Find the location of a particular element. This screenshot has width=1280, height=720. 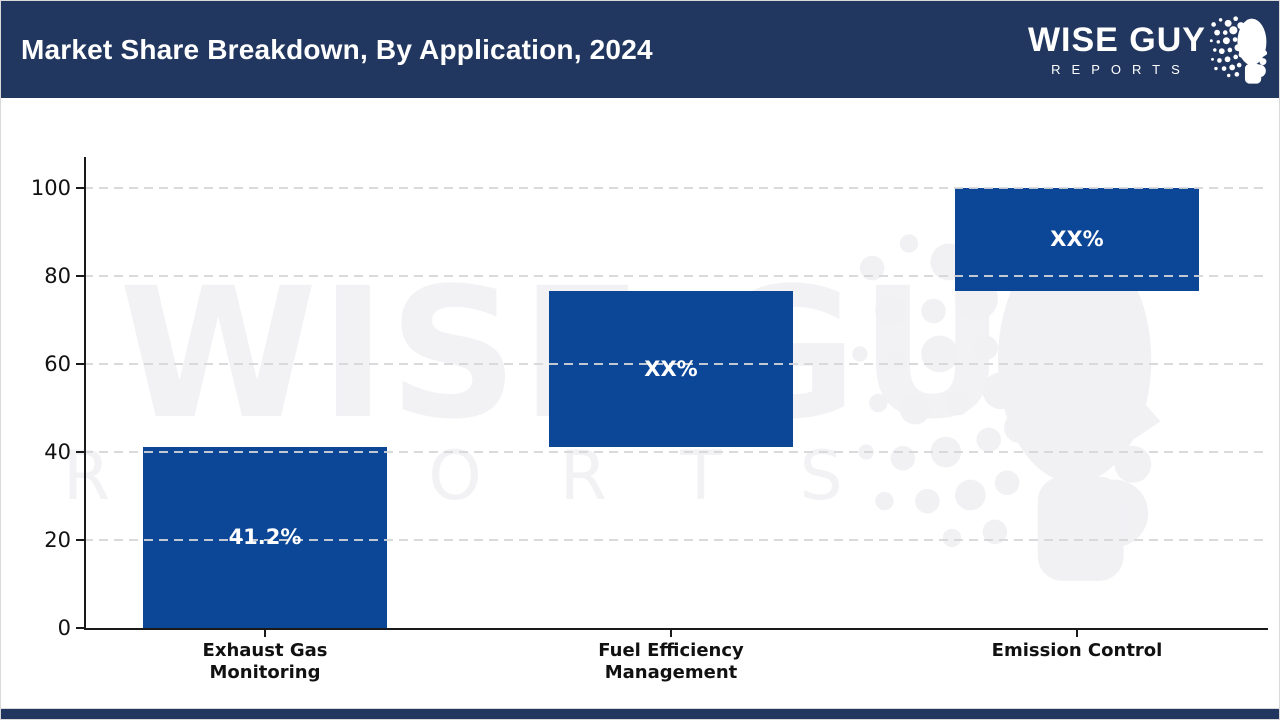

y-axis-tick-label: 0 is located at coordinates (64, 628).